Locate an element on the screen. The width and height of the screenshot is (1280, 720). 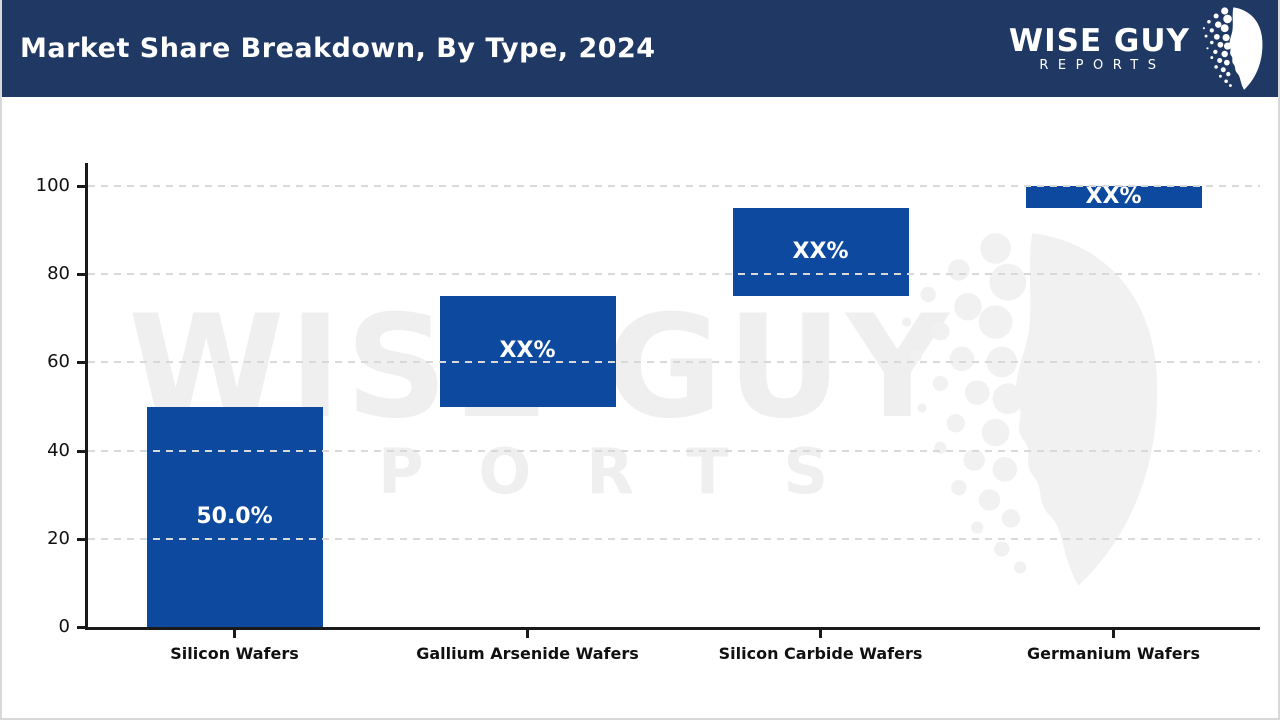
wiseguy-logo: WISE GUY REPORTS is located at coordinates (1137, 49).